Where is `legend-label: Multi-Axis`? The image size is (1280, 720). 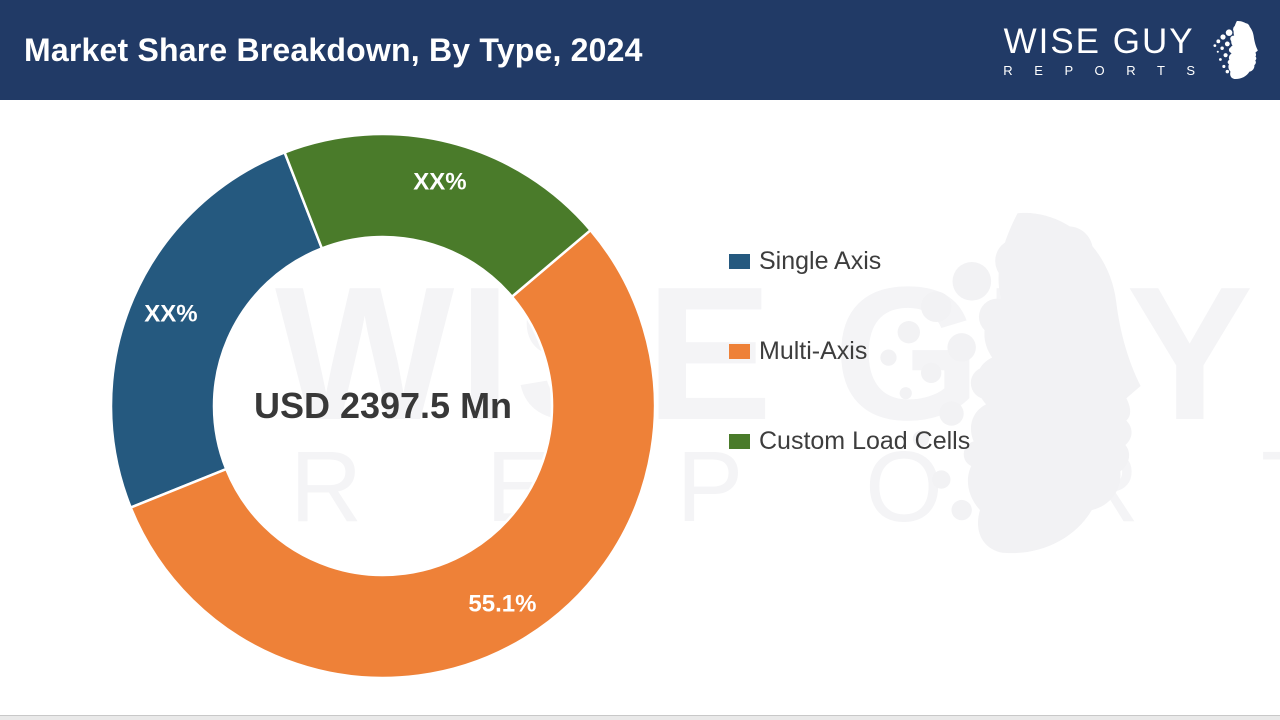
legend-label: Multi-Axis is located at coordinates (813, 351).